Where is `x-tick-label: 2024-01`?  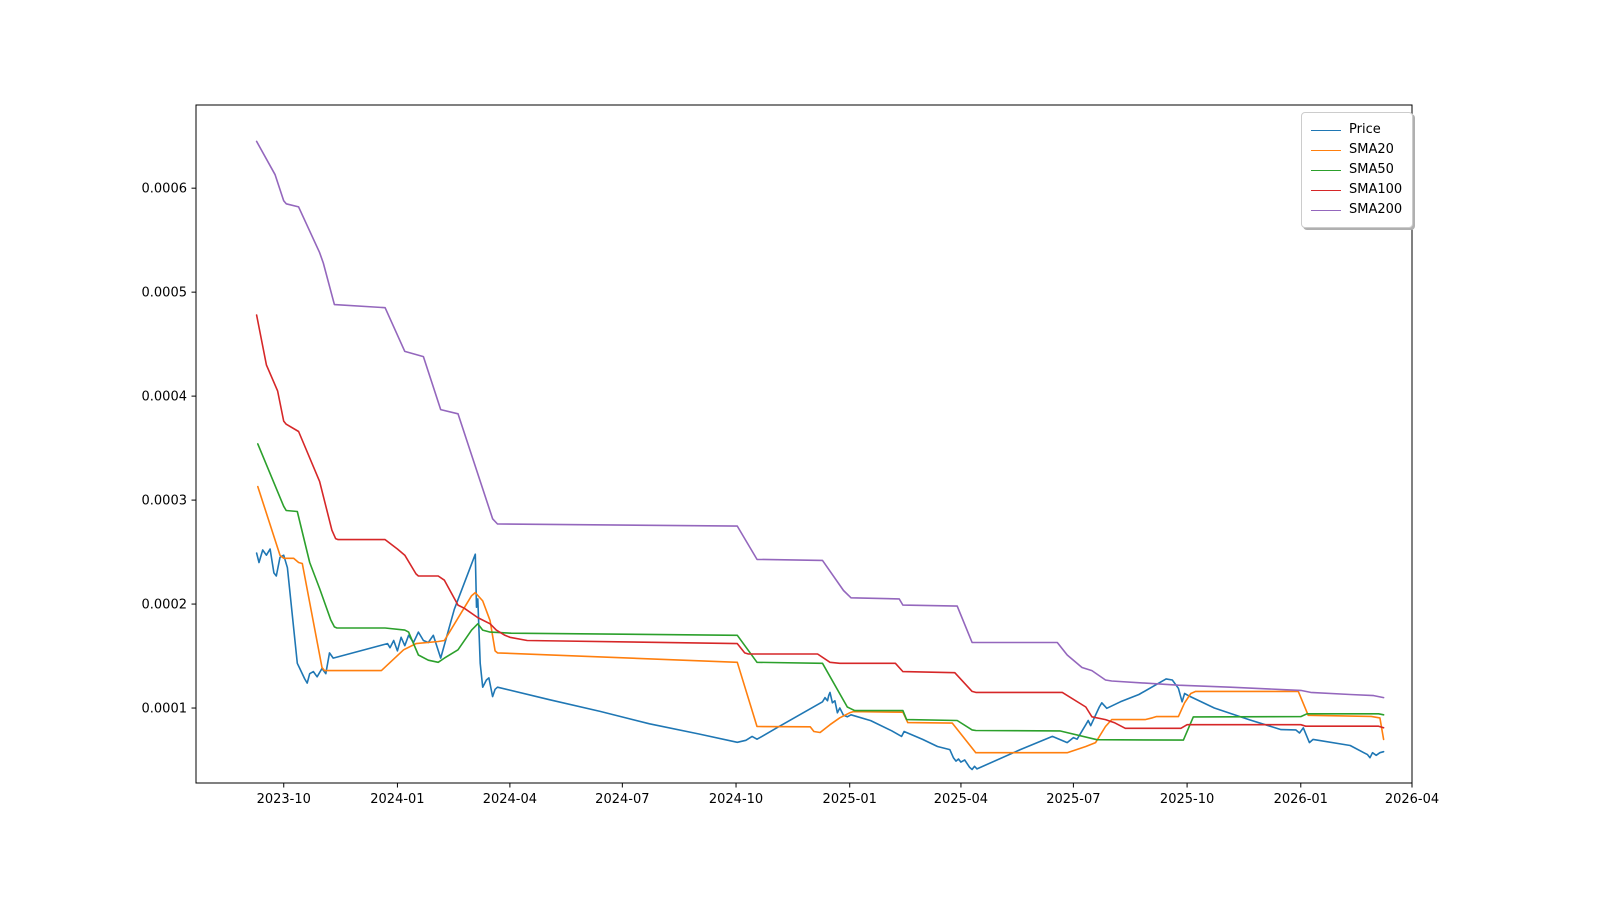 x-tick-label: 2024-01 is located at coordinates (397, 799).